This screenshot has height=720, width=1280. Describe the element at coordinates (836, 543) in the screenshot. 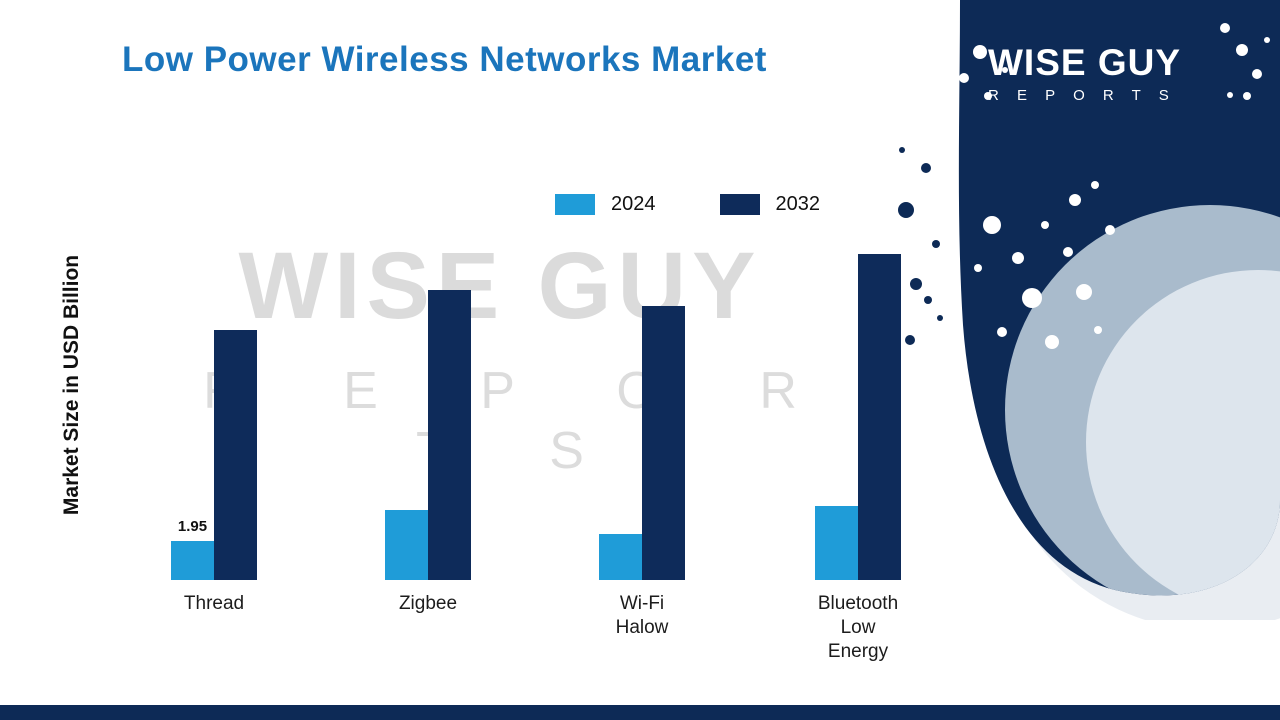

I see `bar-2024-bluetooth-low-energy` at that location.